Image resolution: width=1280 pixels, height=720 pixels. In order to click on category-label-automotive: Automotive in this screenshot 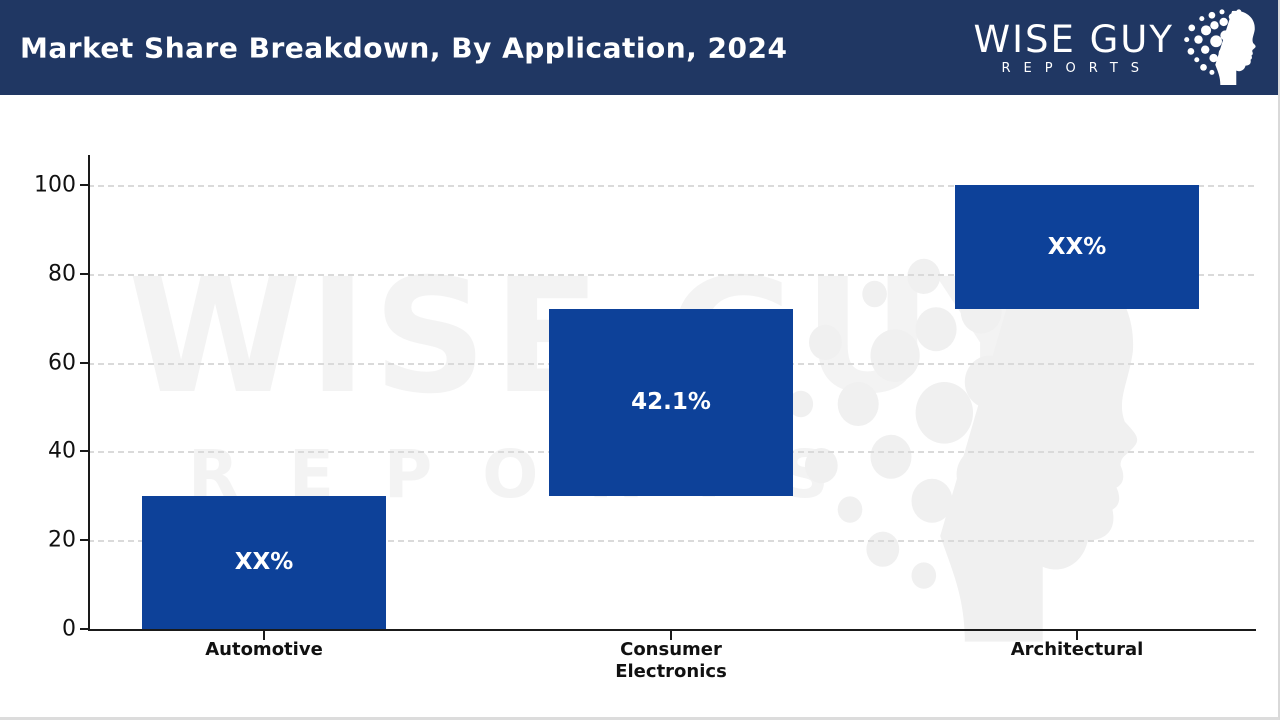, I will do `click(264, 649)`.